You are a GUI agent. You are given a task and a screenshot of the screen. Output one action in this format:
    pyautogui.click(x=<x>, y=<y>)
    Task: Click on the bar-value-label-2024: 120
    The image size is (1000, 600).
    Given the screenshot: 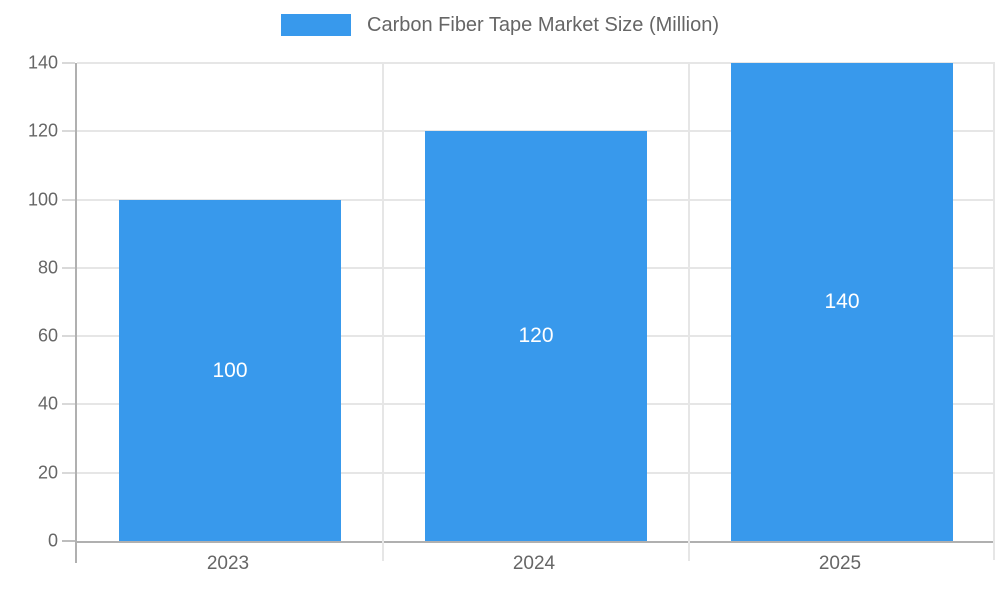 What is the action you would take?
    pyautogui.click(x=536, y=335)
    